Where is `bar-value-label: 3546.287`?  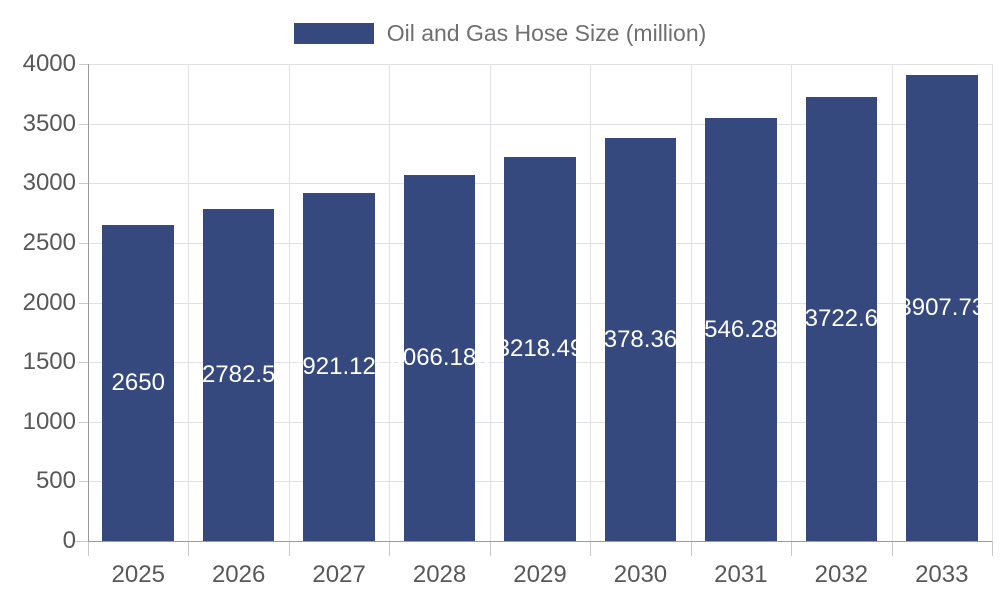
bar-value-label: 3546.287 is located at coordinates (740, 329).